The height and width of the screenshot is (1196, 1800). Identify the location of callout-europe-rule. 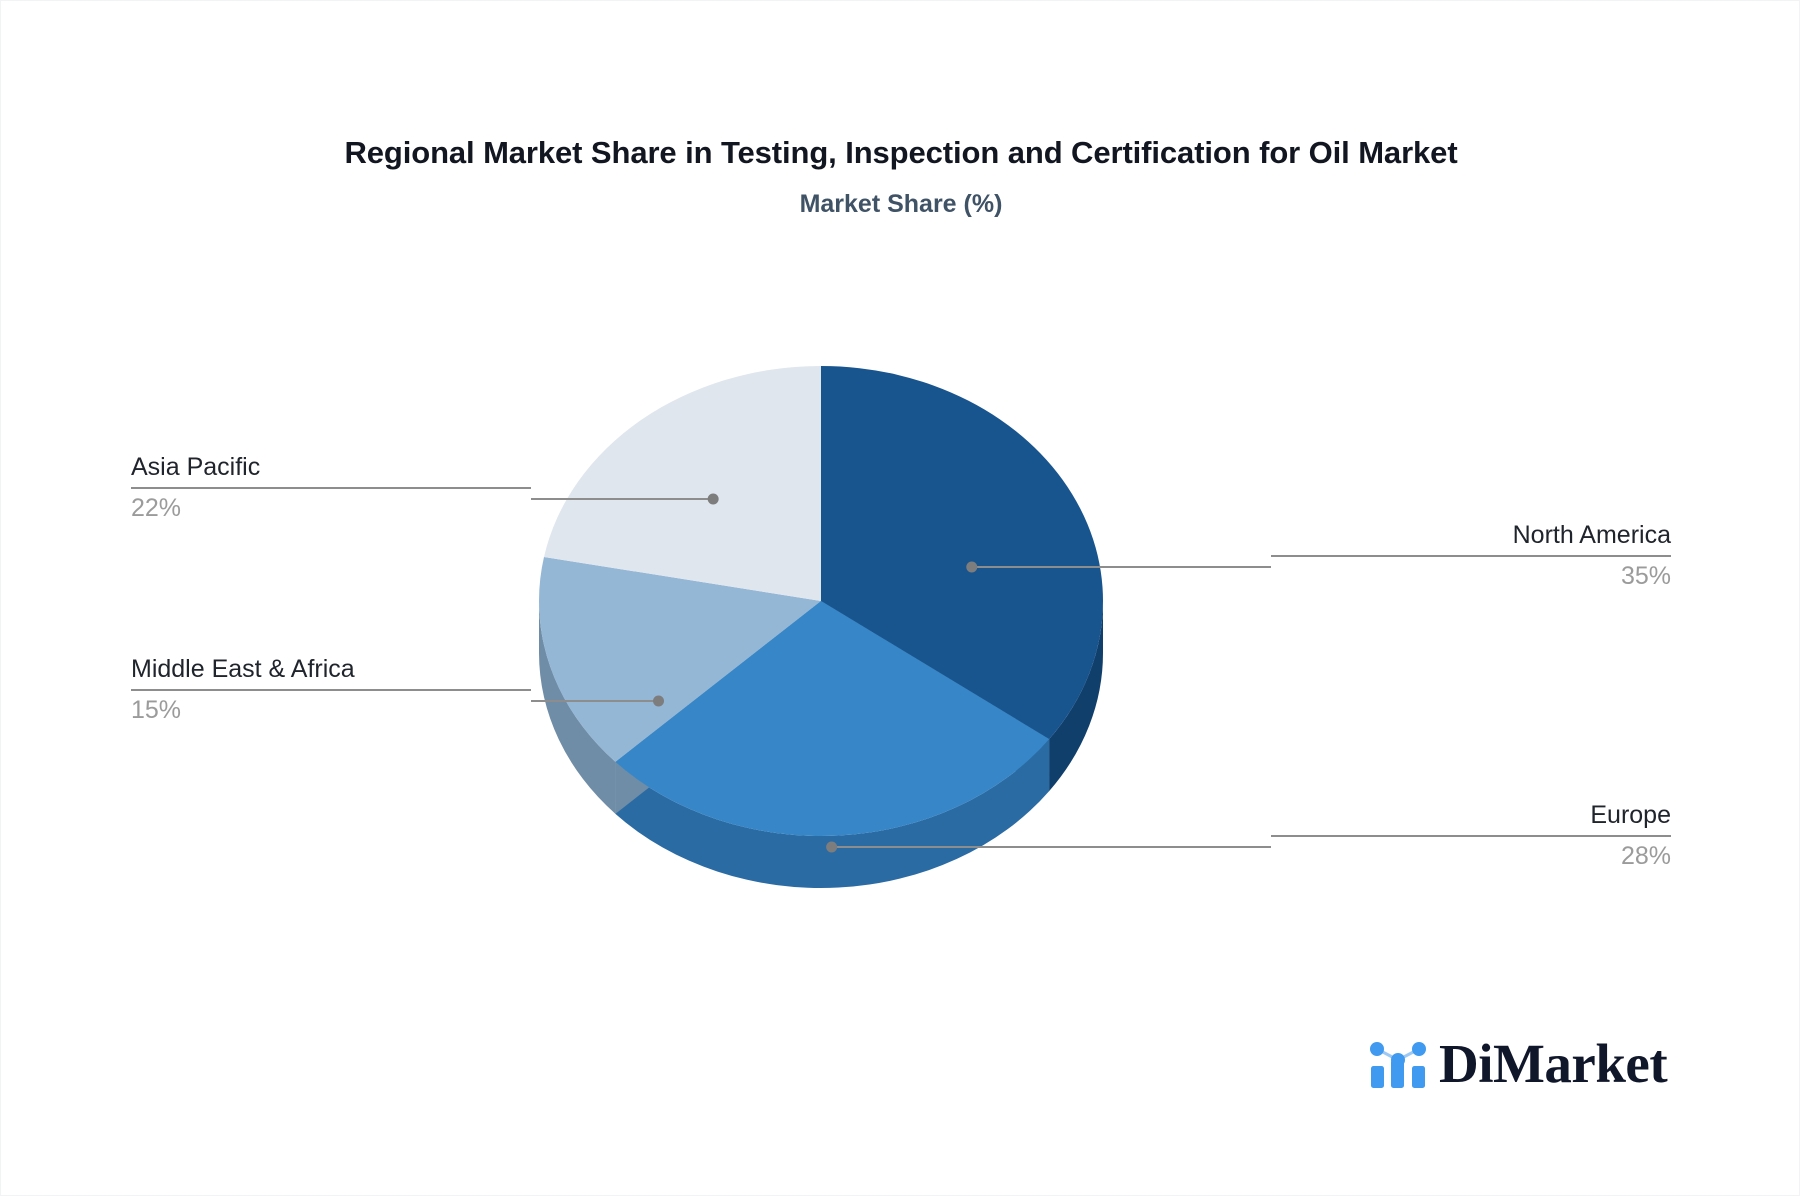
(1471, 836).